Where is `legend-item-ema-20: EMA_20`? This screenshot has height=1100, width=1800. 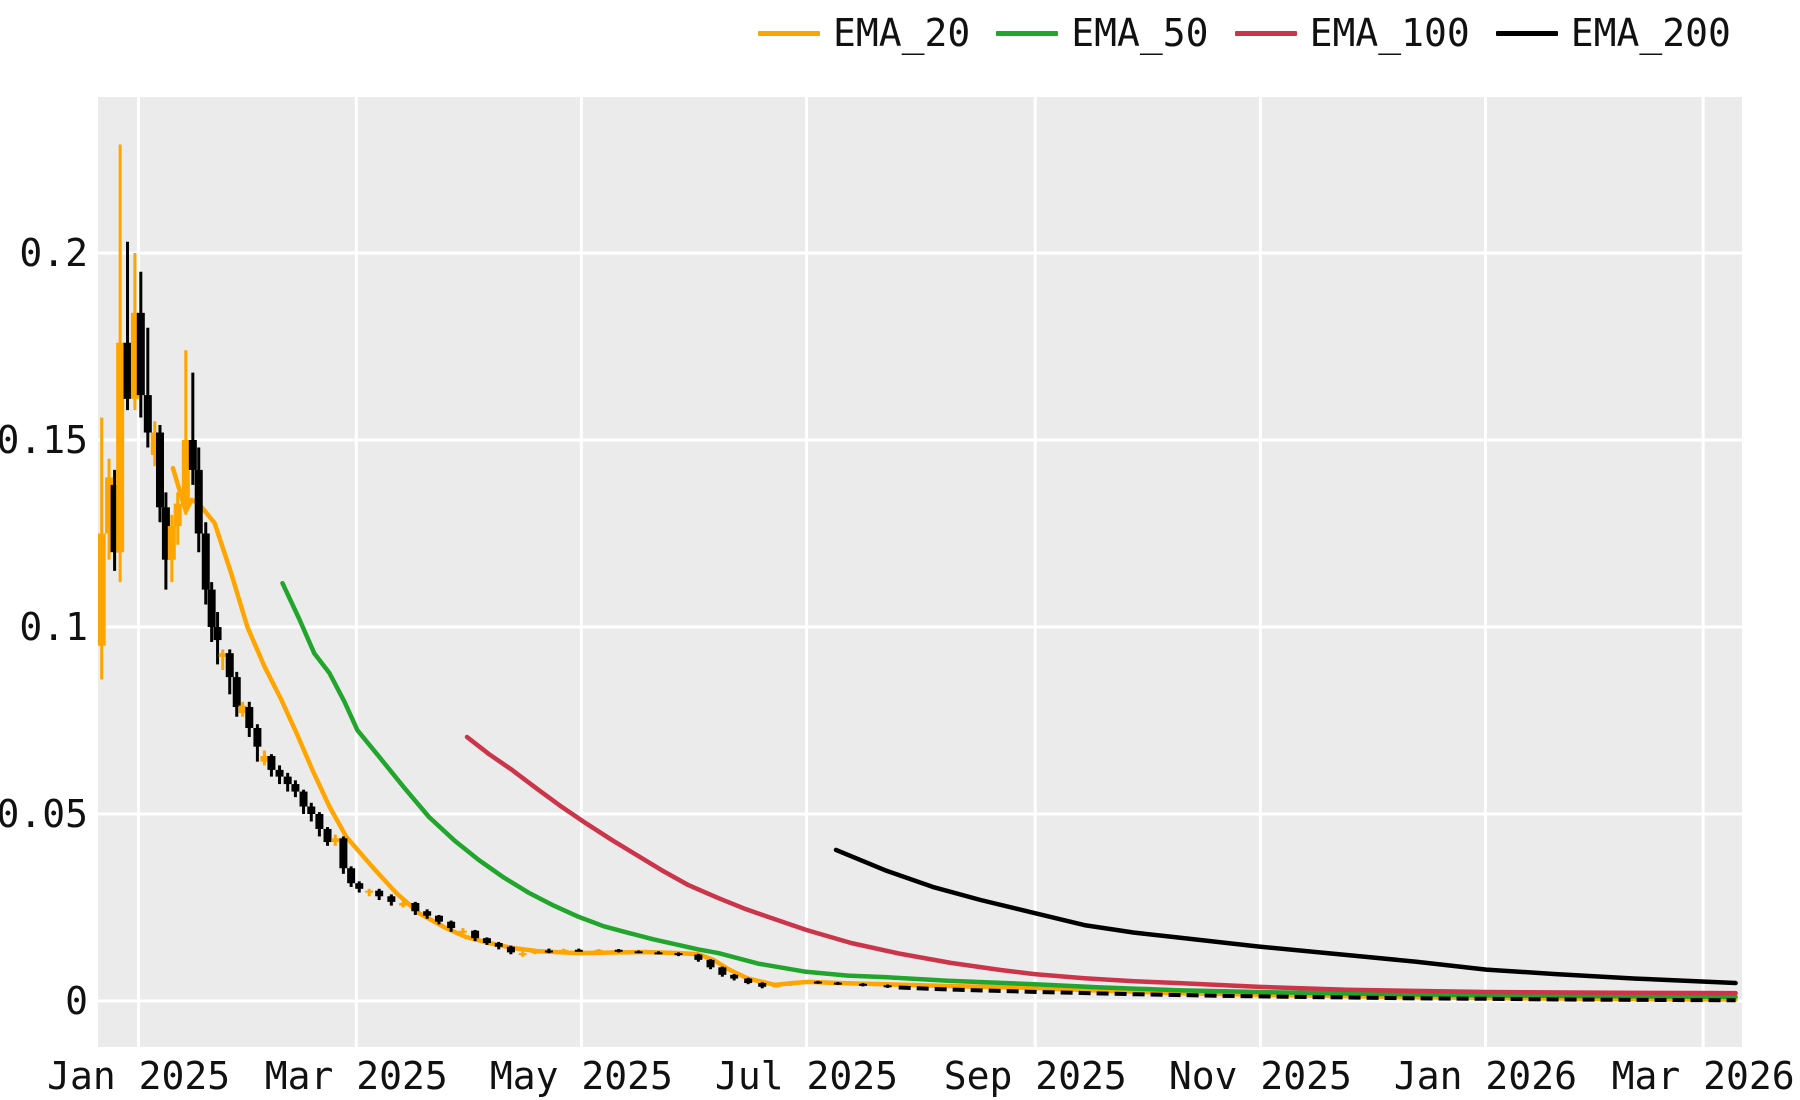 legend-item-ema-20: EMA_20 is located at coordinates (864, 33).